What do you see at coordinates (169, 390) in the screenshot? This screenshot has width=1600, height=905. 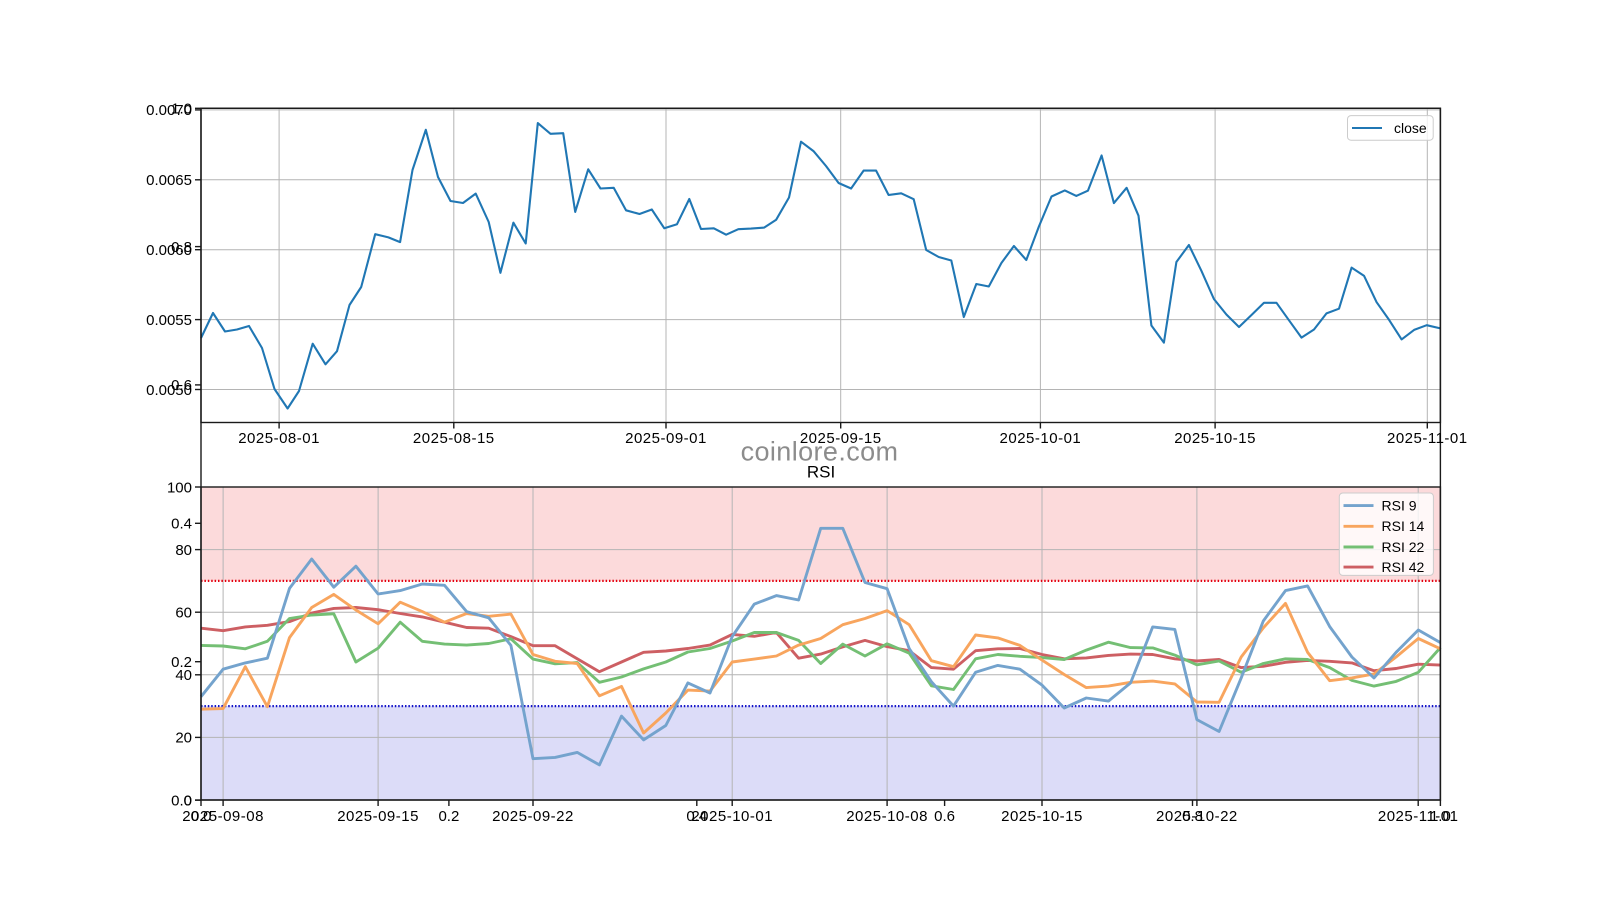 I see `svg-text: 0.0050` at bounding box center [169, 390].